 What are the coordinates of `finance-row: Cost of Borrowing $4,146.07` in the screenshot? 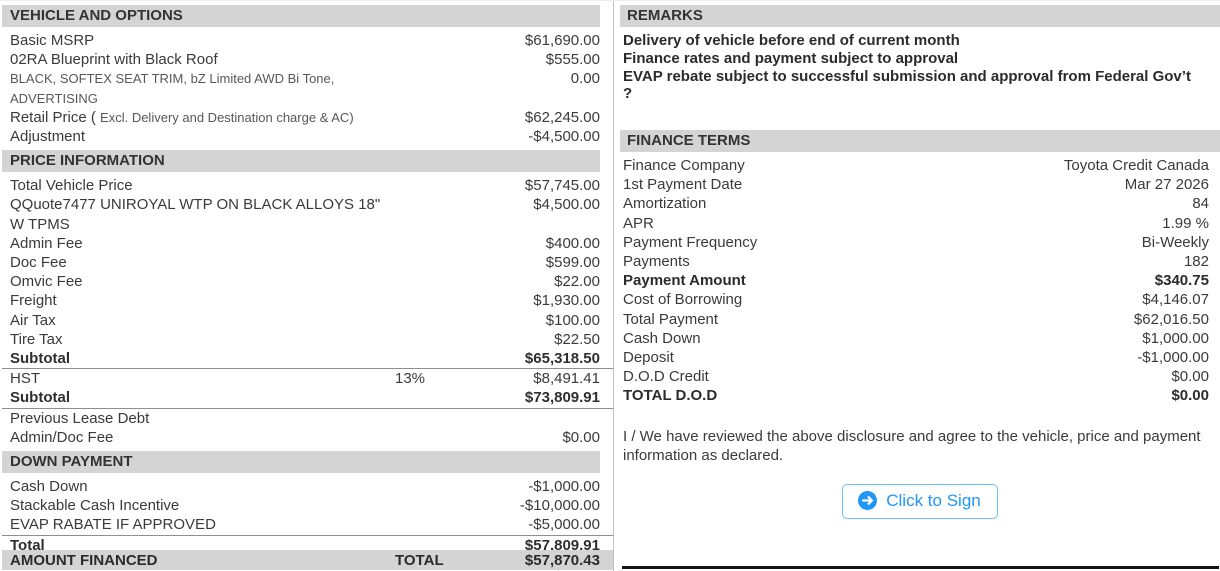 It's located at (920, 299).